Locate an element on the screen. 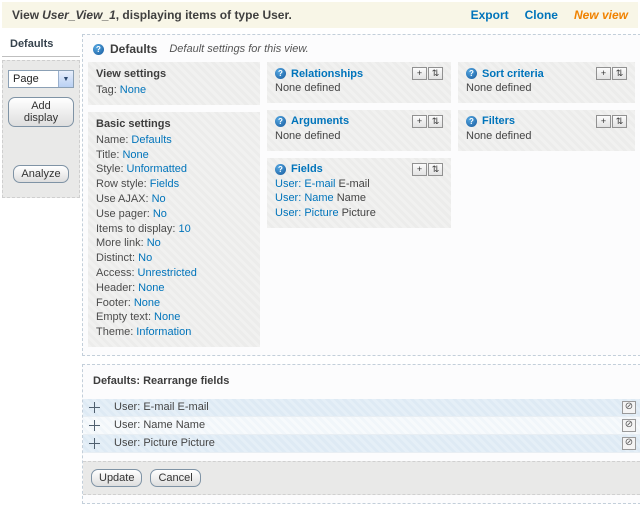  rearrange-footer: Update Cancel is located at coordinates (361, 477).